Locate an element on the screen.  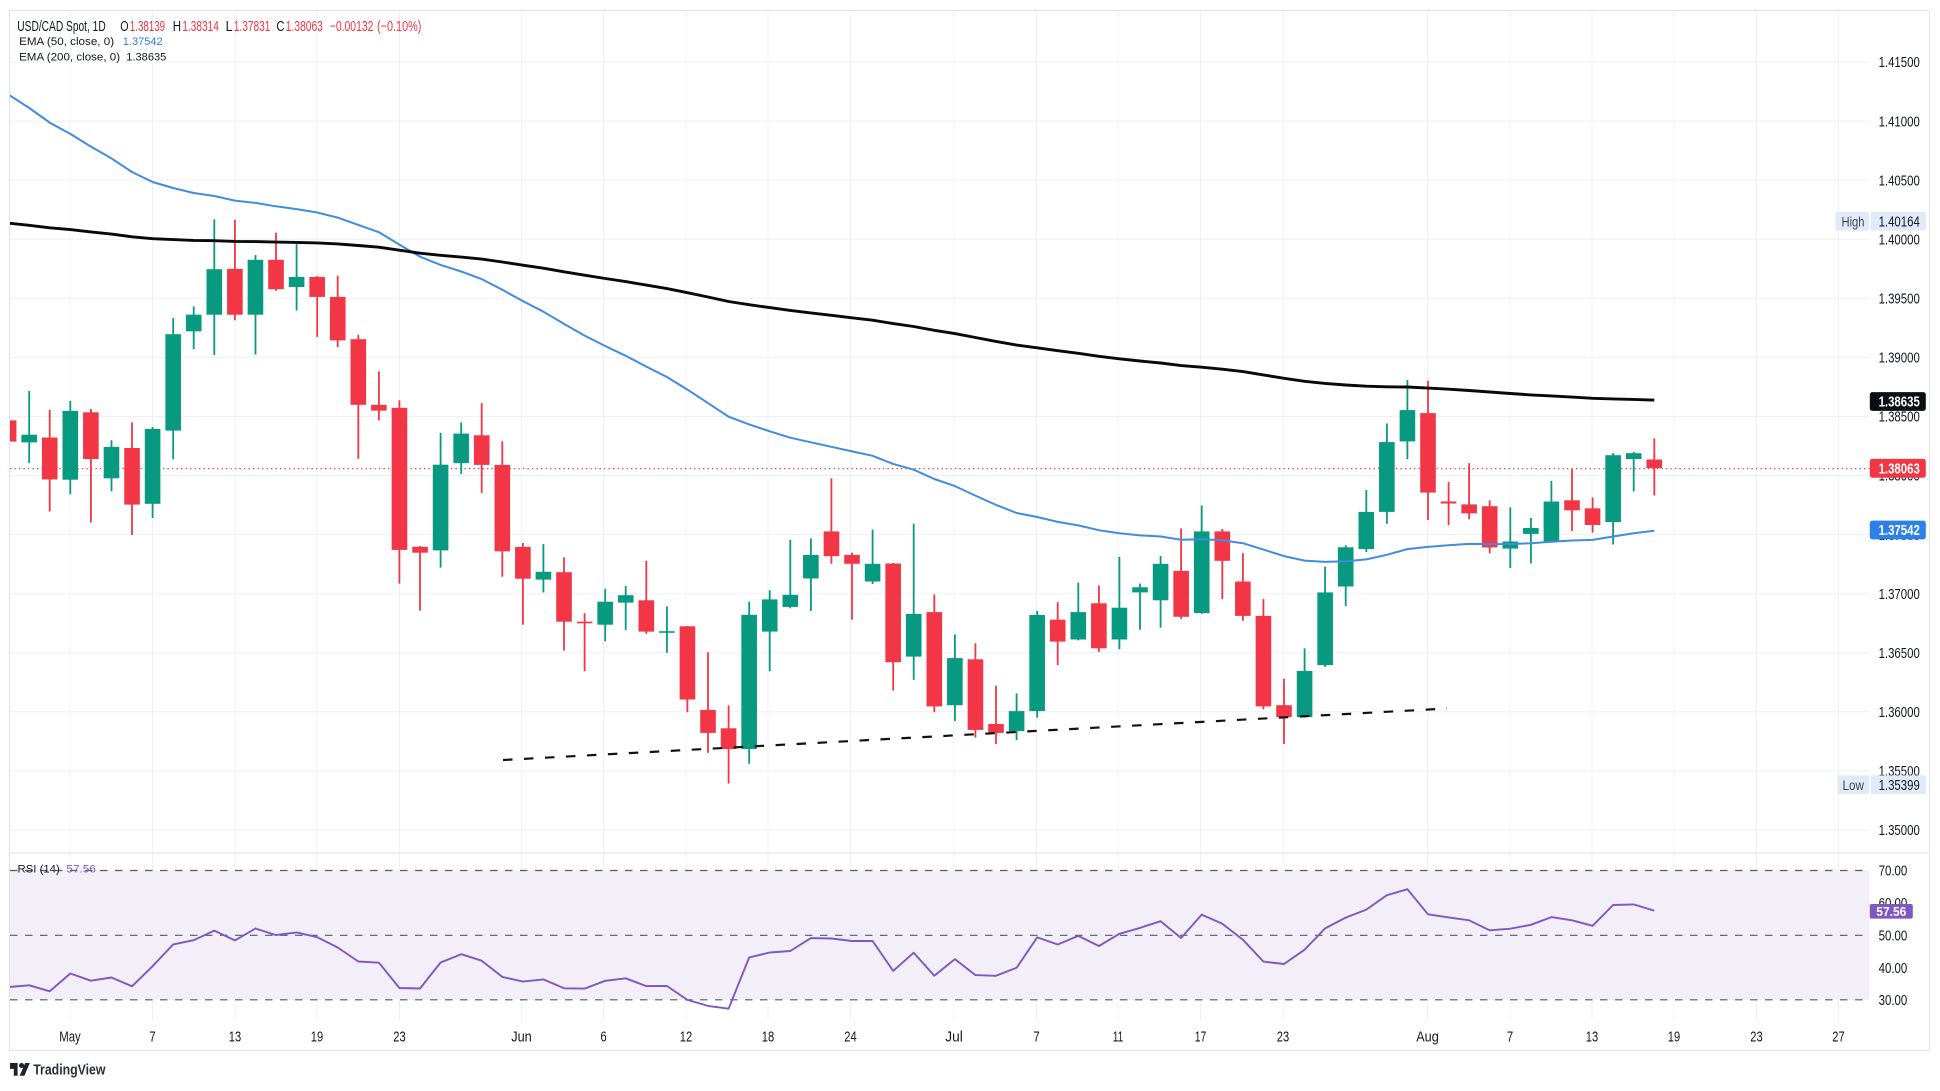
svg-text: 18 is located at coordinates (768, 1038).